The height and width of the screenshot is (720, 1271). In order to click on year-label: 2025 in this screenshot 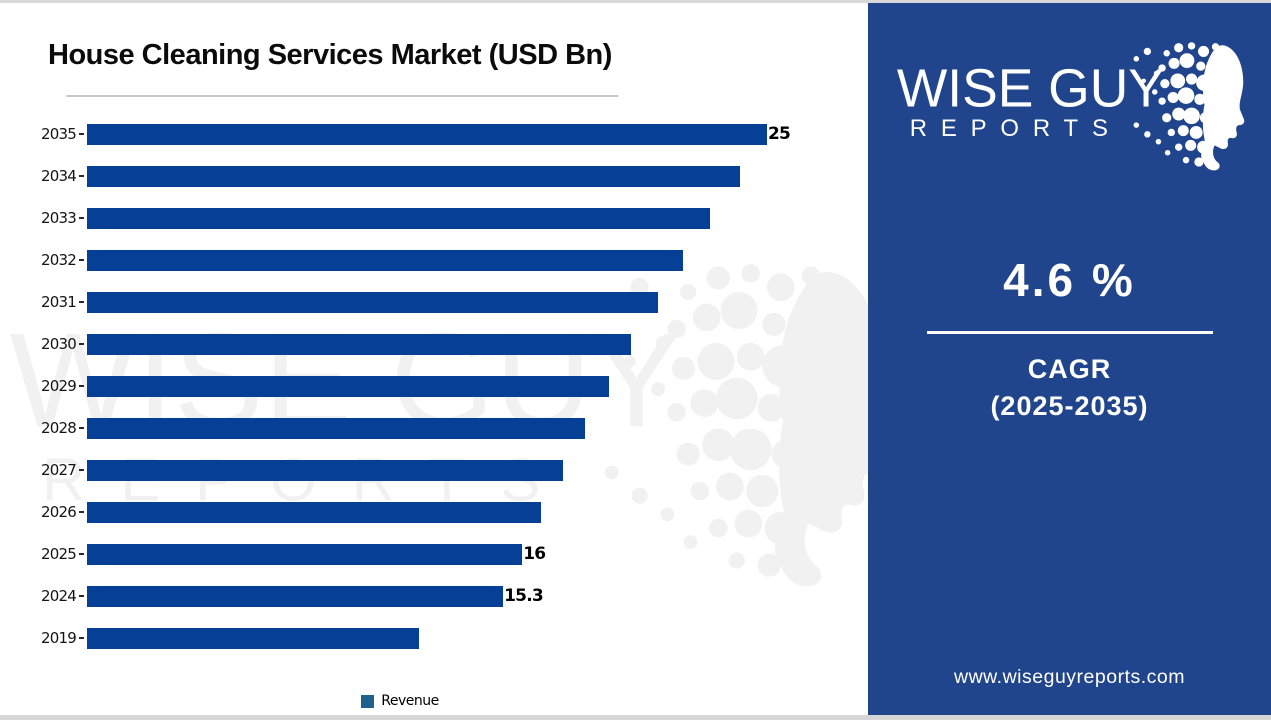, I will do `click(59, 554)`.